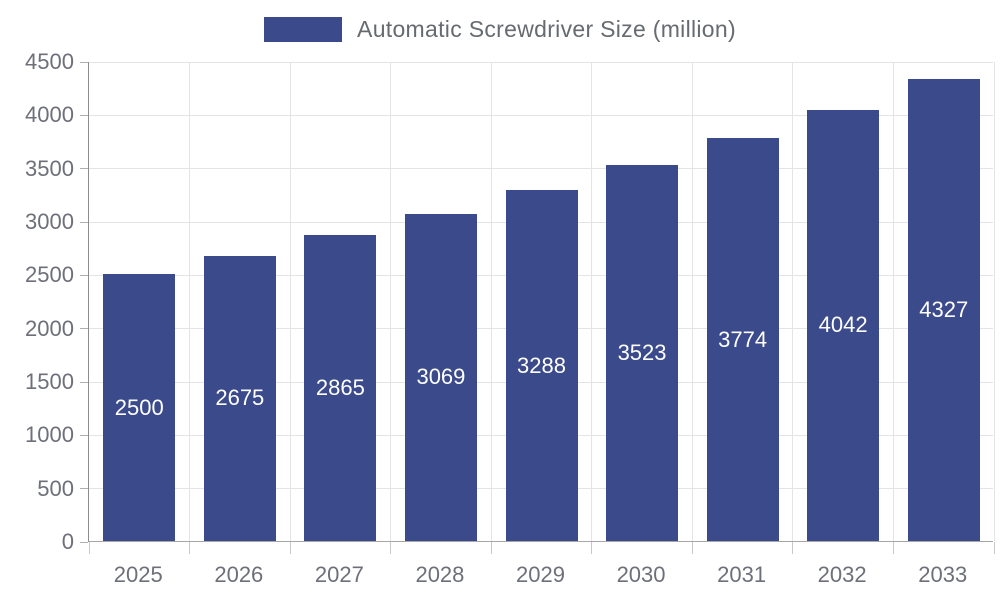 This screenshot has height=600, width=1000. Describe the element at coordinates (49, 115) in the screenshot. I see `y-axis-tick-label: 4000` at that location.